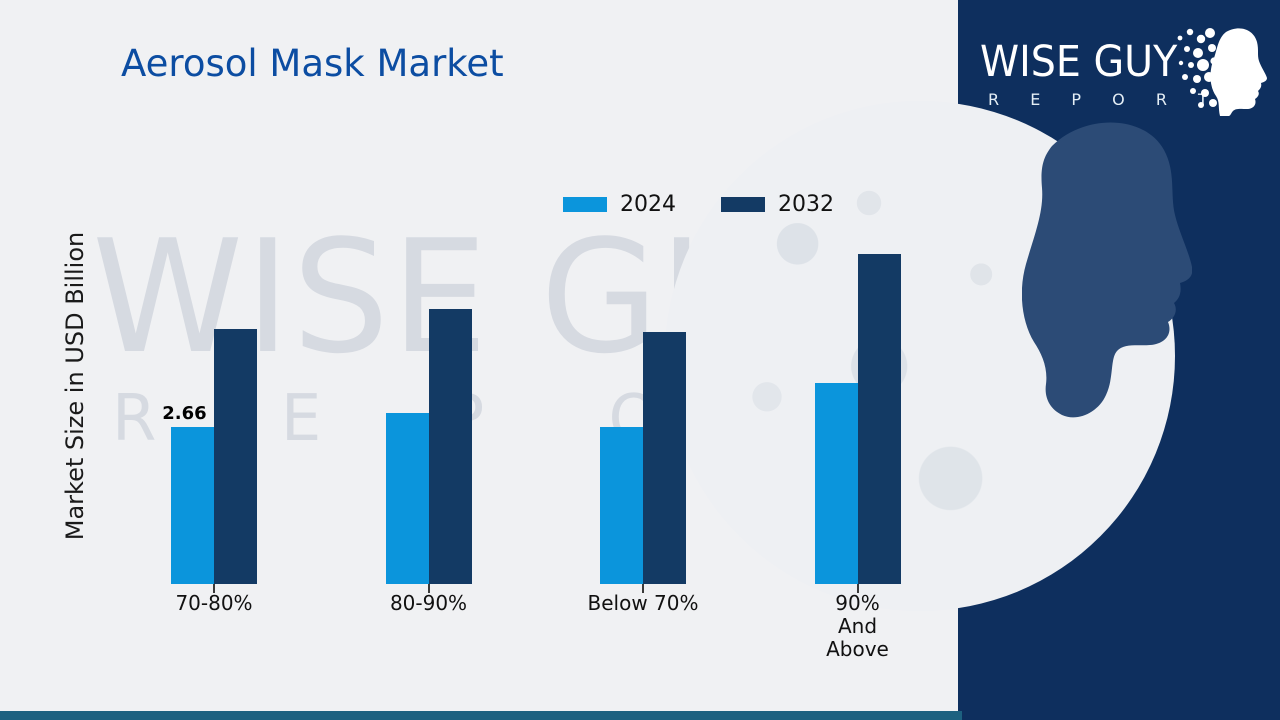 This screenshot has height=720, width=1280. Describe the element at coordinates (643, 603) in the screenshot. I see `category-label-group3: Below 70%` at that location.